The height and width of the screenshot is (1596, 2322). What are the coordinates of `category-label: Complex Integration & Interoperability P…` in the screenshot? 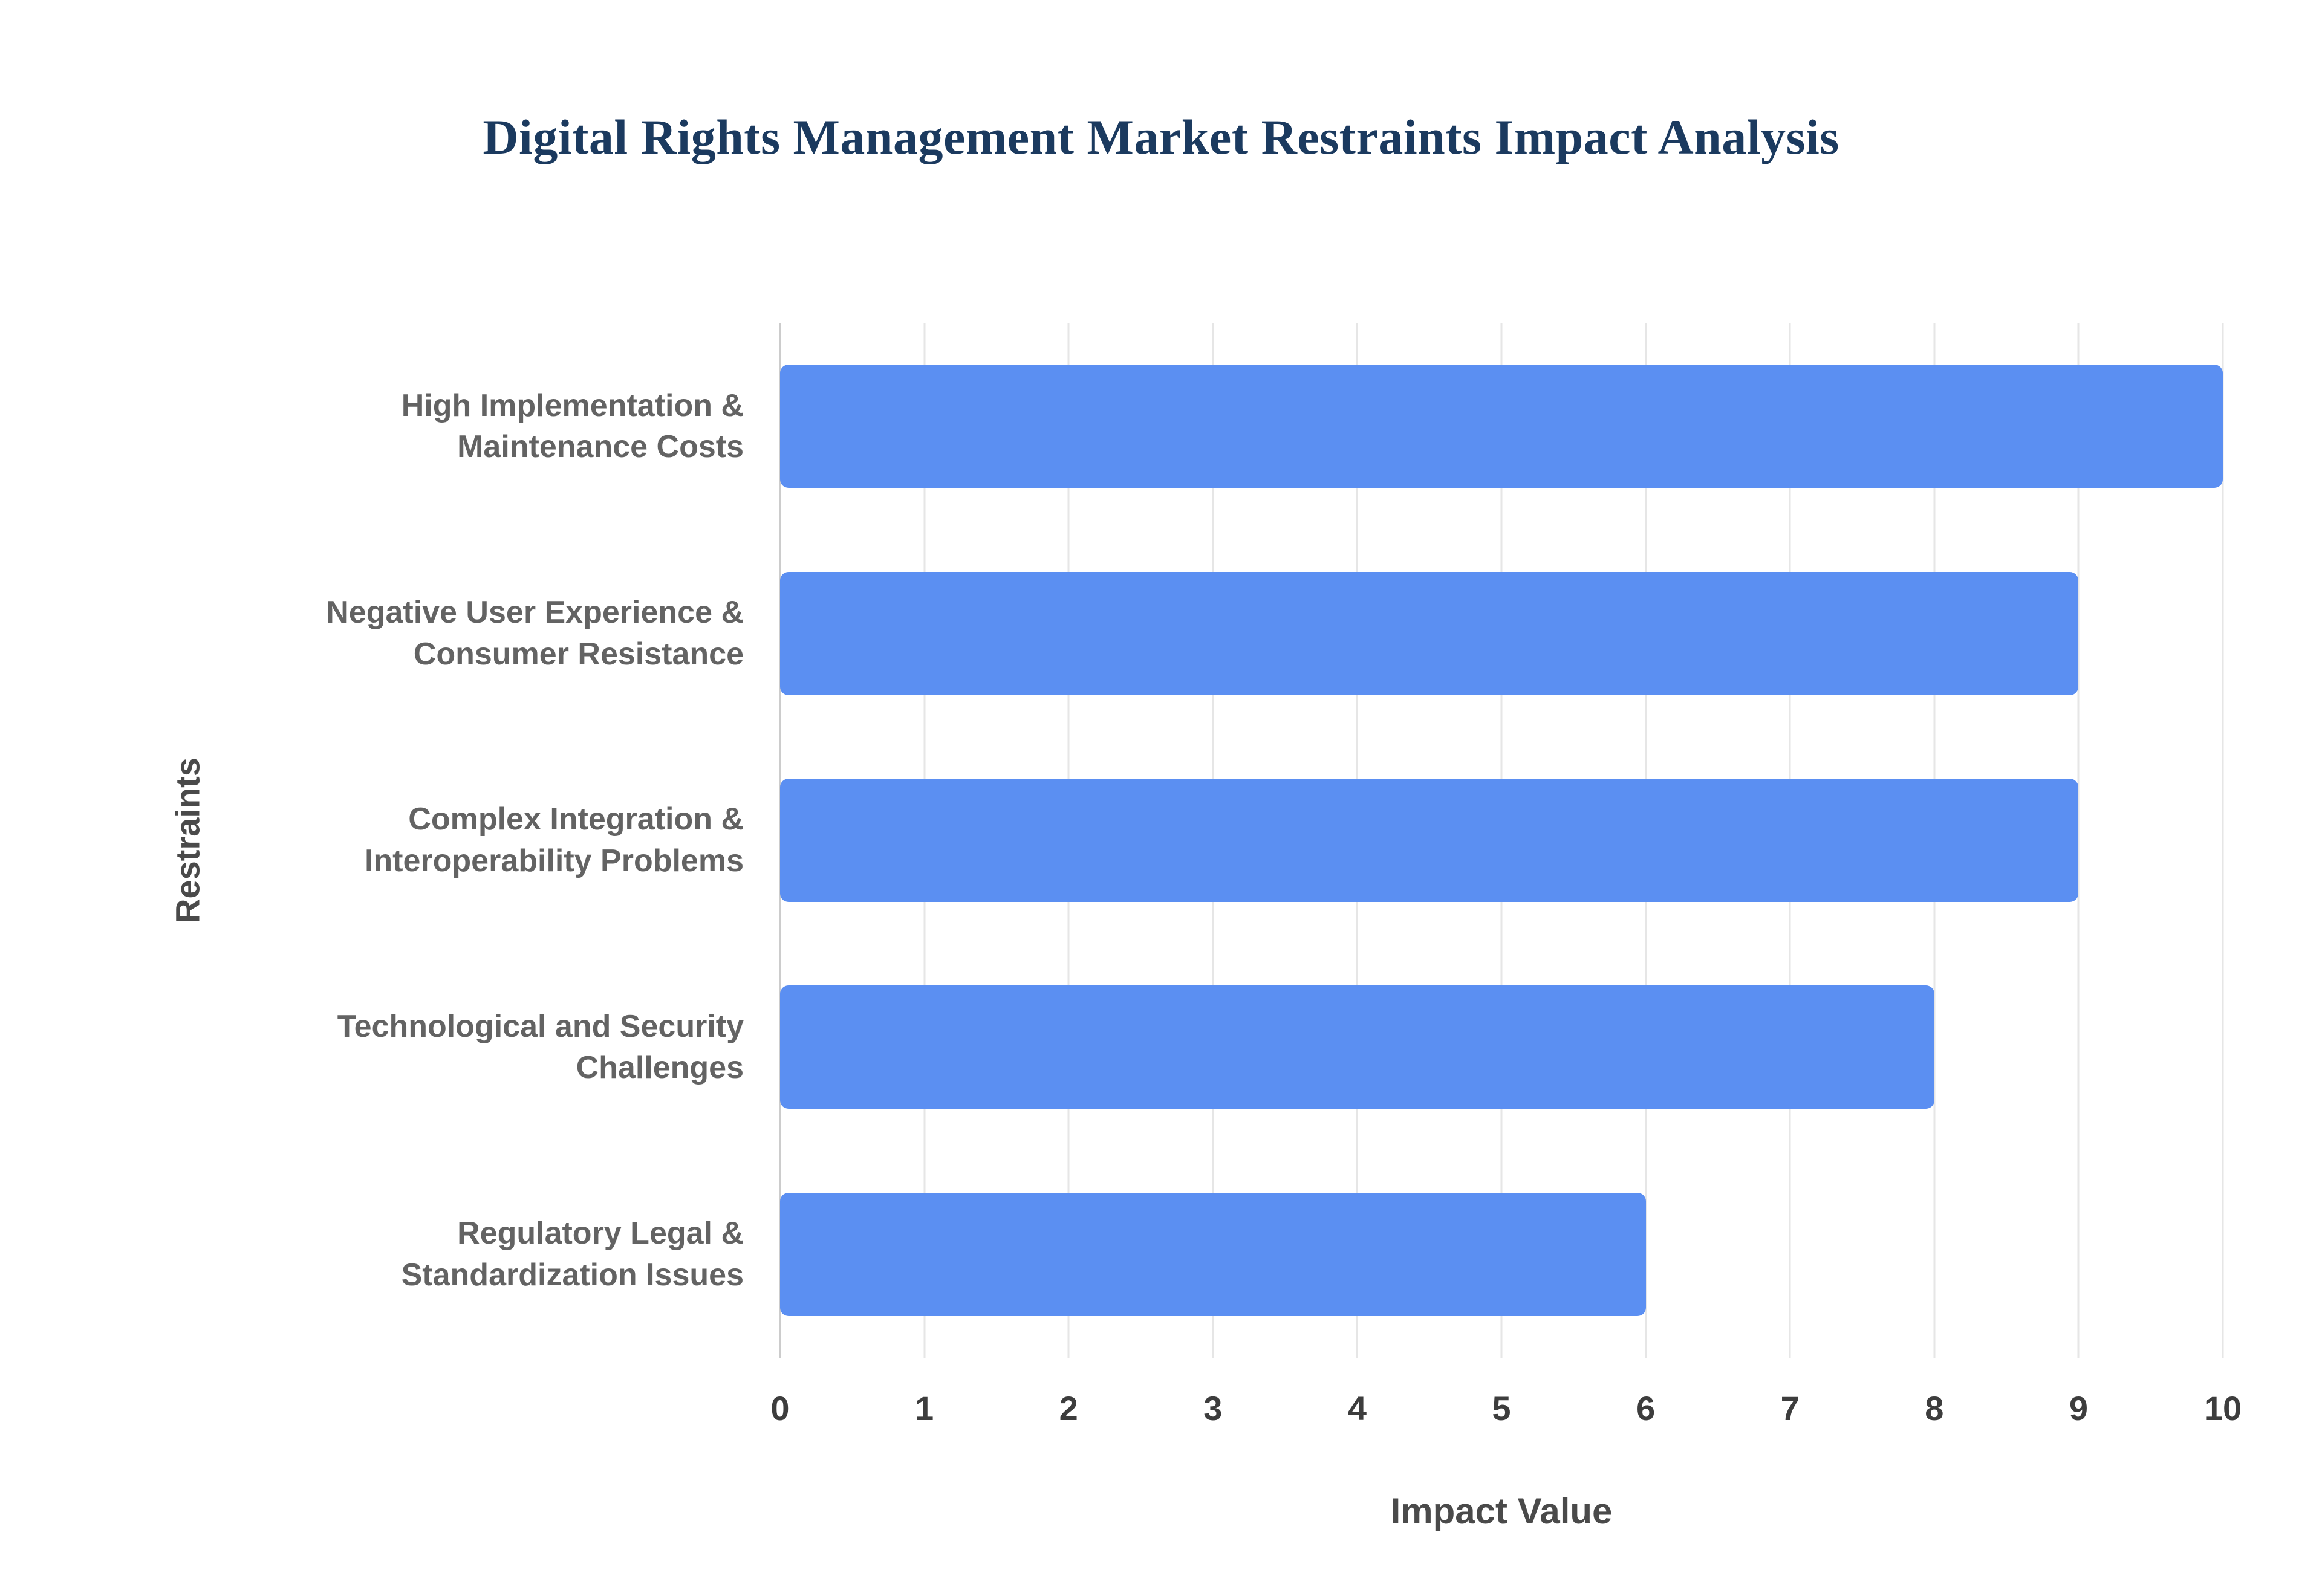 It's located at (554, 840).